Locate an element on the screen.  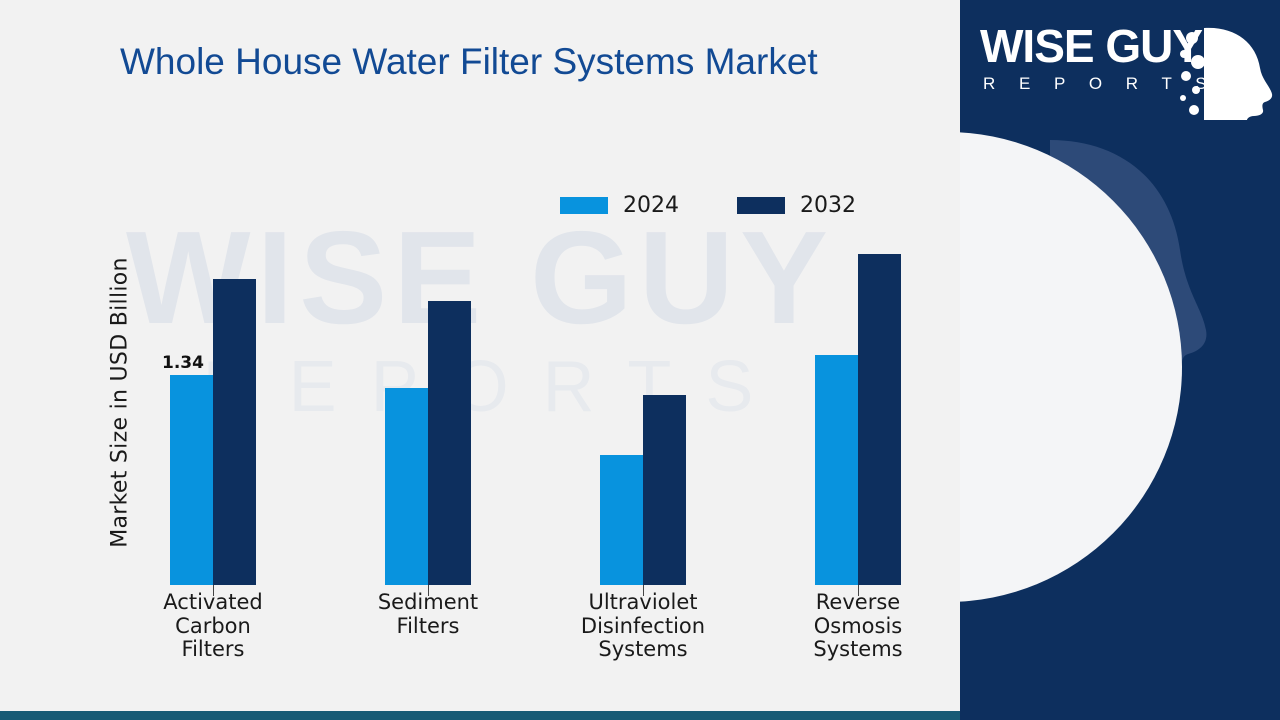
bar-value-label-2024-1: 1.34 is located at coordinates (183, 363).